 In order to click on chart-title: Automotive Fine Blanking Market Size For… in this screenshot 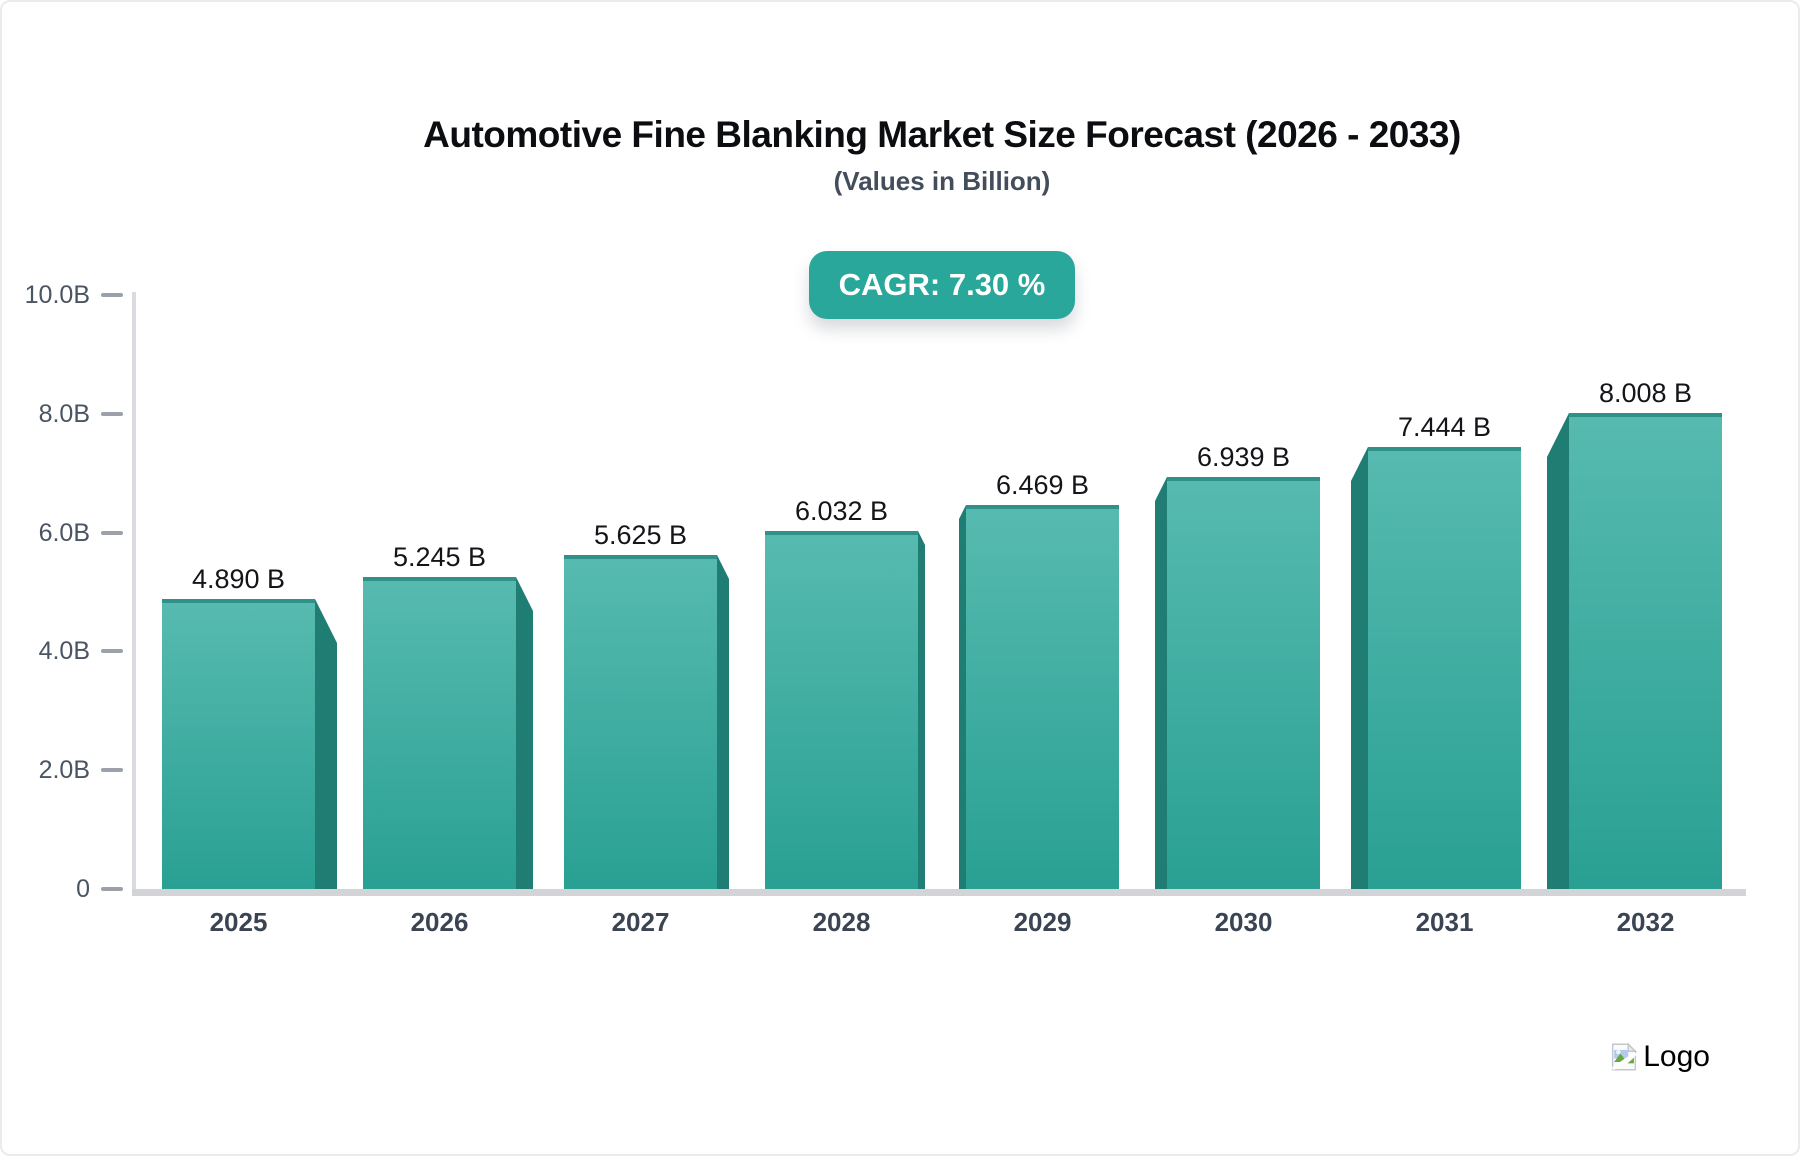, I will do `click(942, 134)`.